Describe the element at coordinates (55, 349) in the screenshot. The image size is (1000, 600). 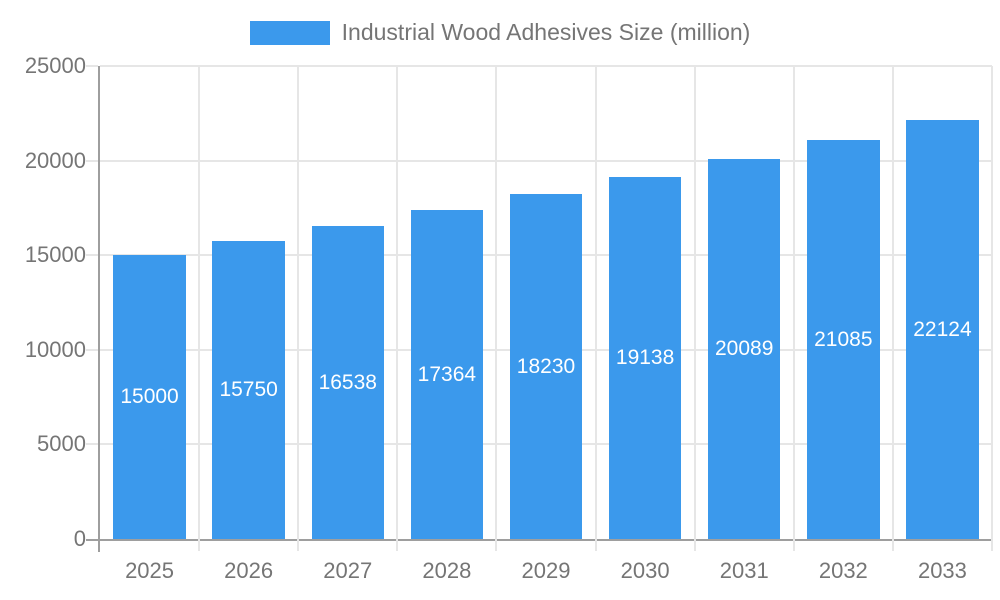
I see `y-tick-label: 10000` at that location.